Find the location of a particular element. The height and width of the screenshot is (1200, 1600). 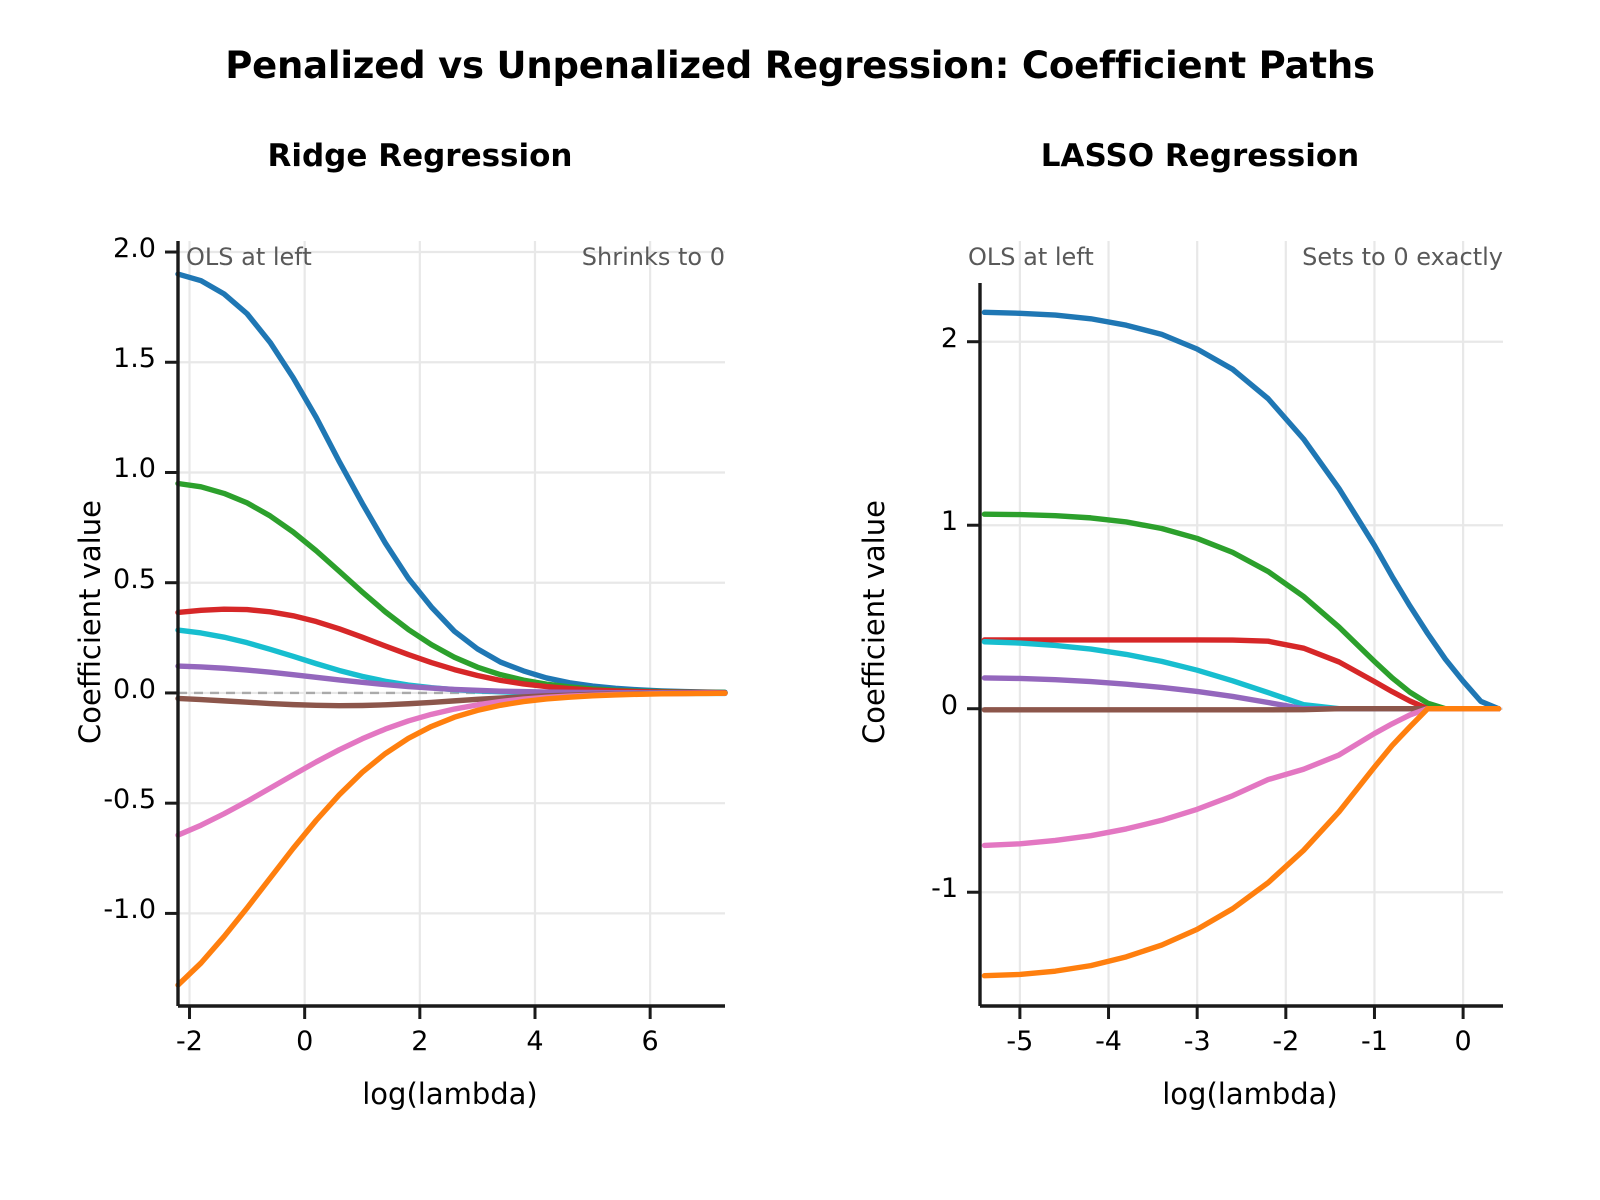

tick-label-x: -5 is located at coordinates (1020, 1041).